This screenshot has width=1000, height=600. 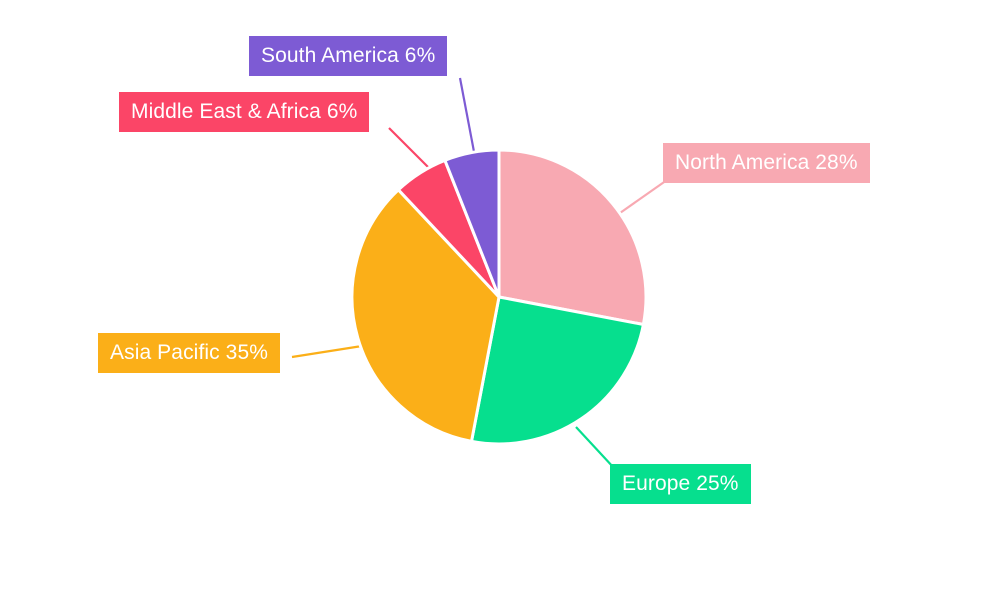 What do you see at coordinates (425, 315) in the screenshot?
I see `pie-slice-asia-pacific` at bounding box center [425, 315].